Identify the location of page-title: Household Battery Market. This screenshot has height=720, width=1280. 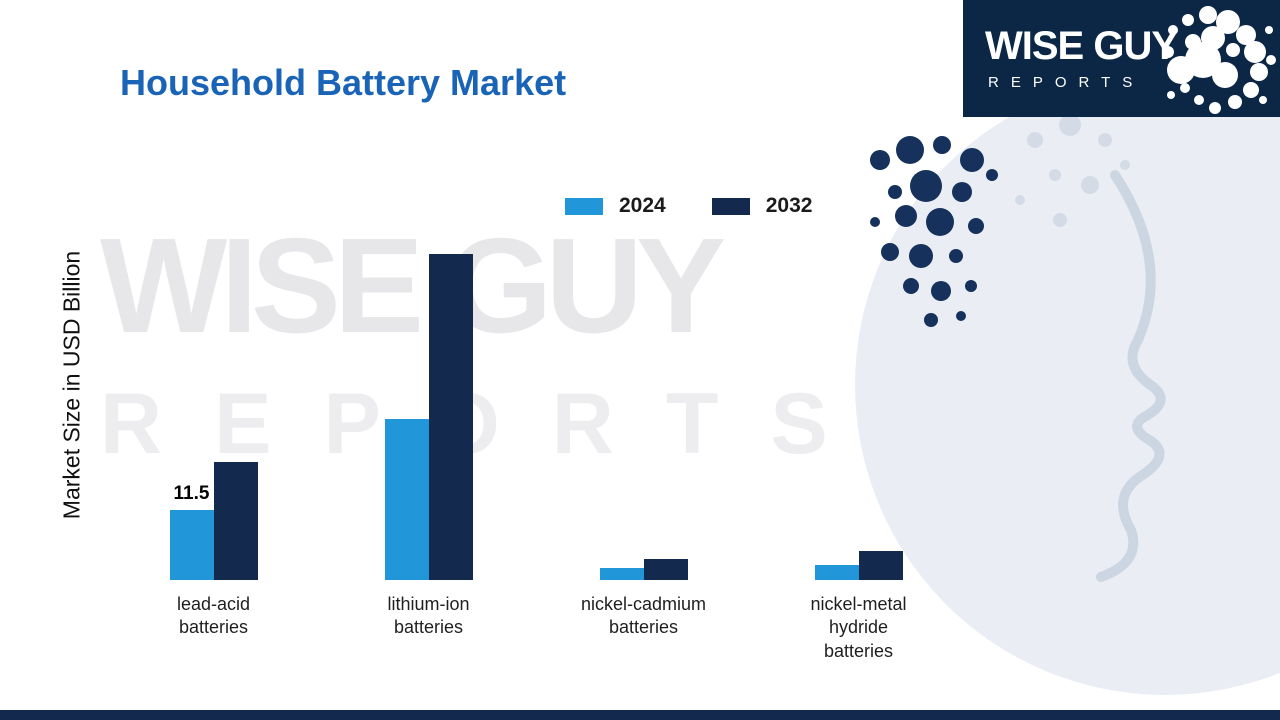
(343, 83).